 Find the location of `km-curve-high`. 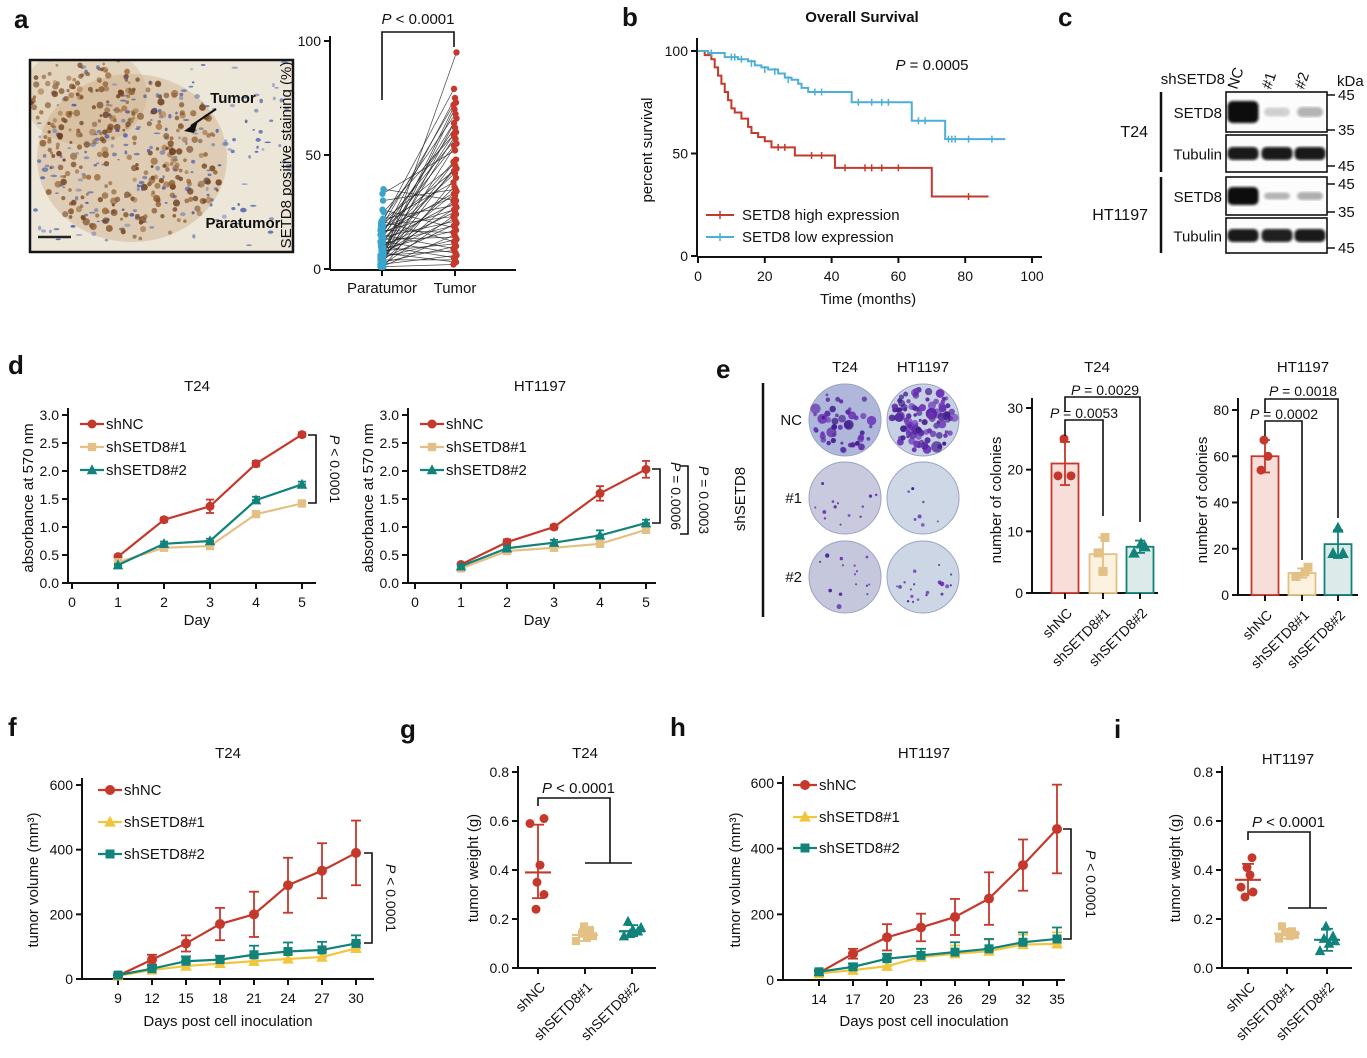

km-curve-high is located at coordinates (843, 124).